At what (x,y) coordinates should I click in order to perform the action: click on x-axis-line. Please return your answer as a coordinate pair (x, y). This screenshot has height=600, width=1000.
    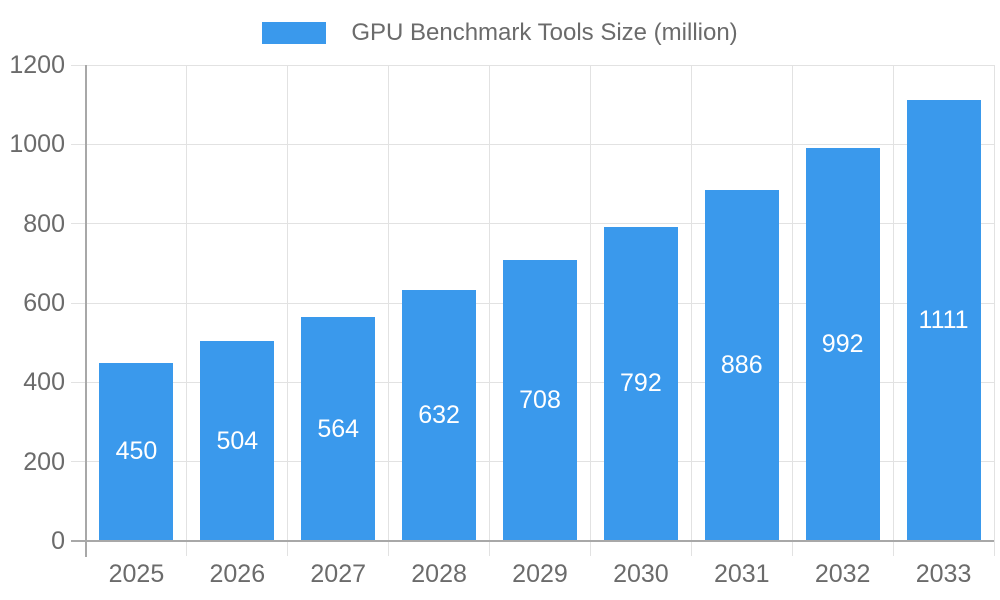
    Looking at the image, I should click on (532, 541).